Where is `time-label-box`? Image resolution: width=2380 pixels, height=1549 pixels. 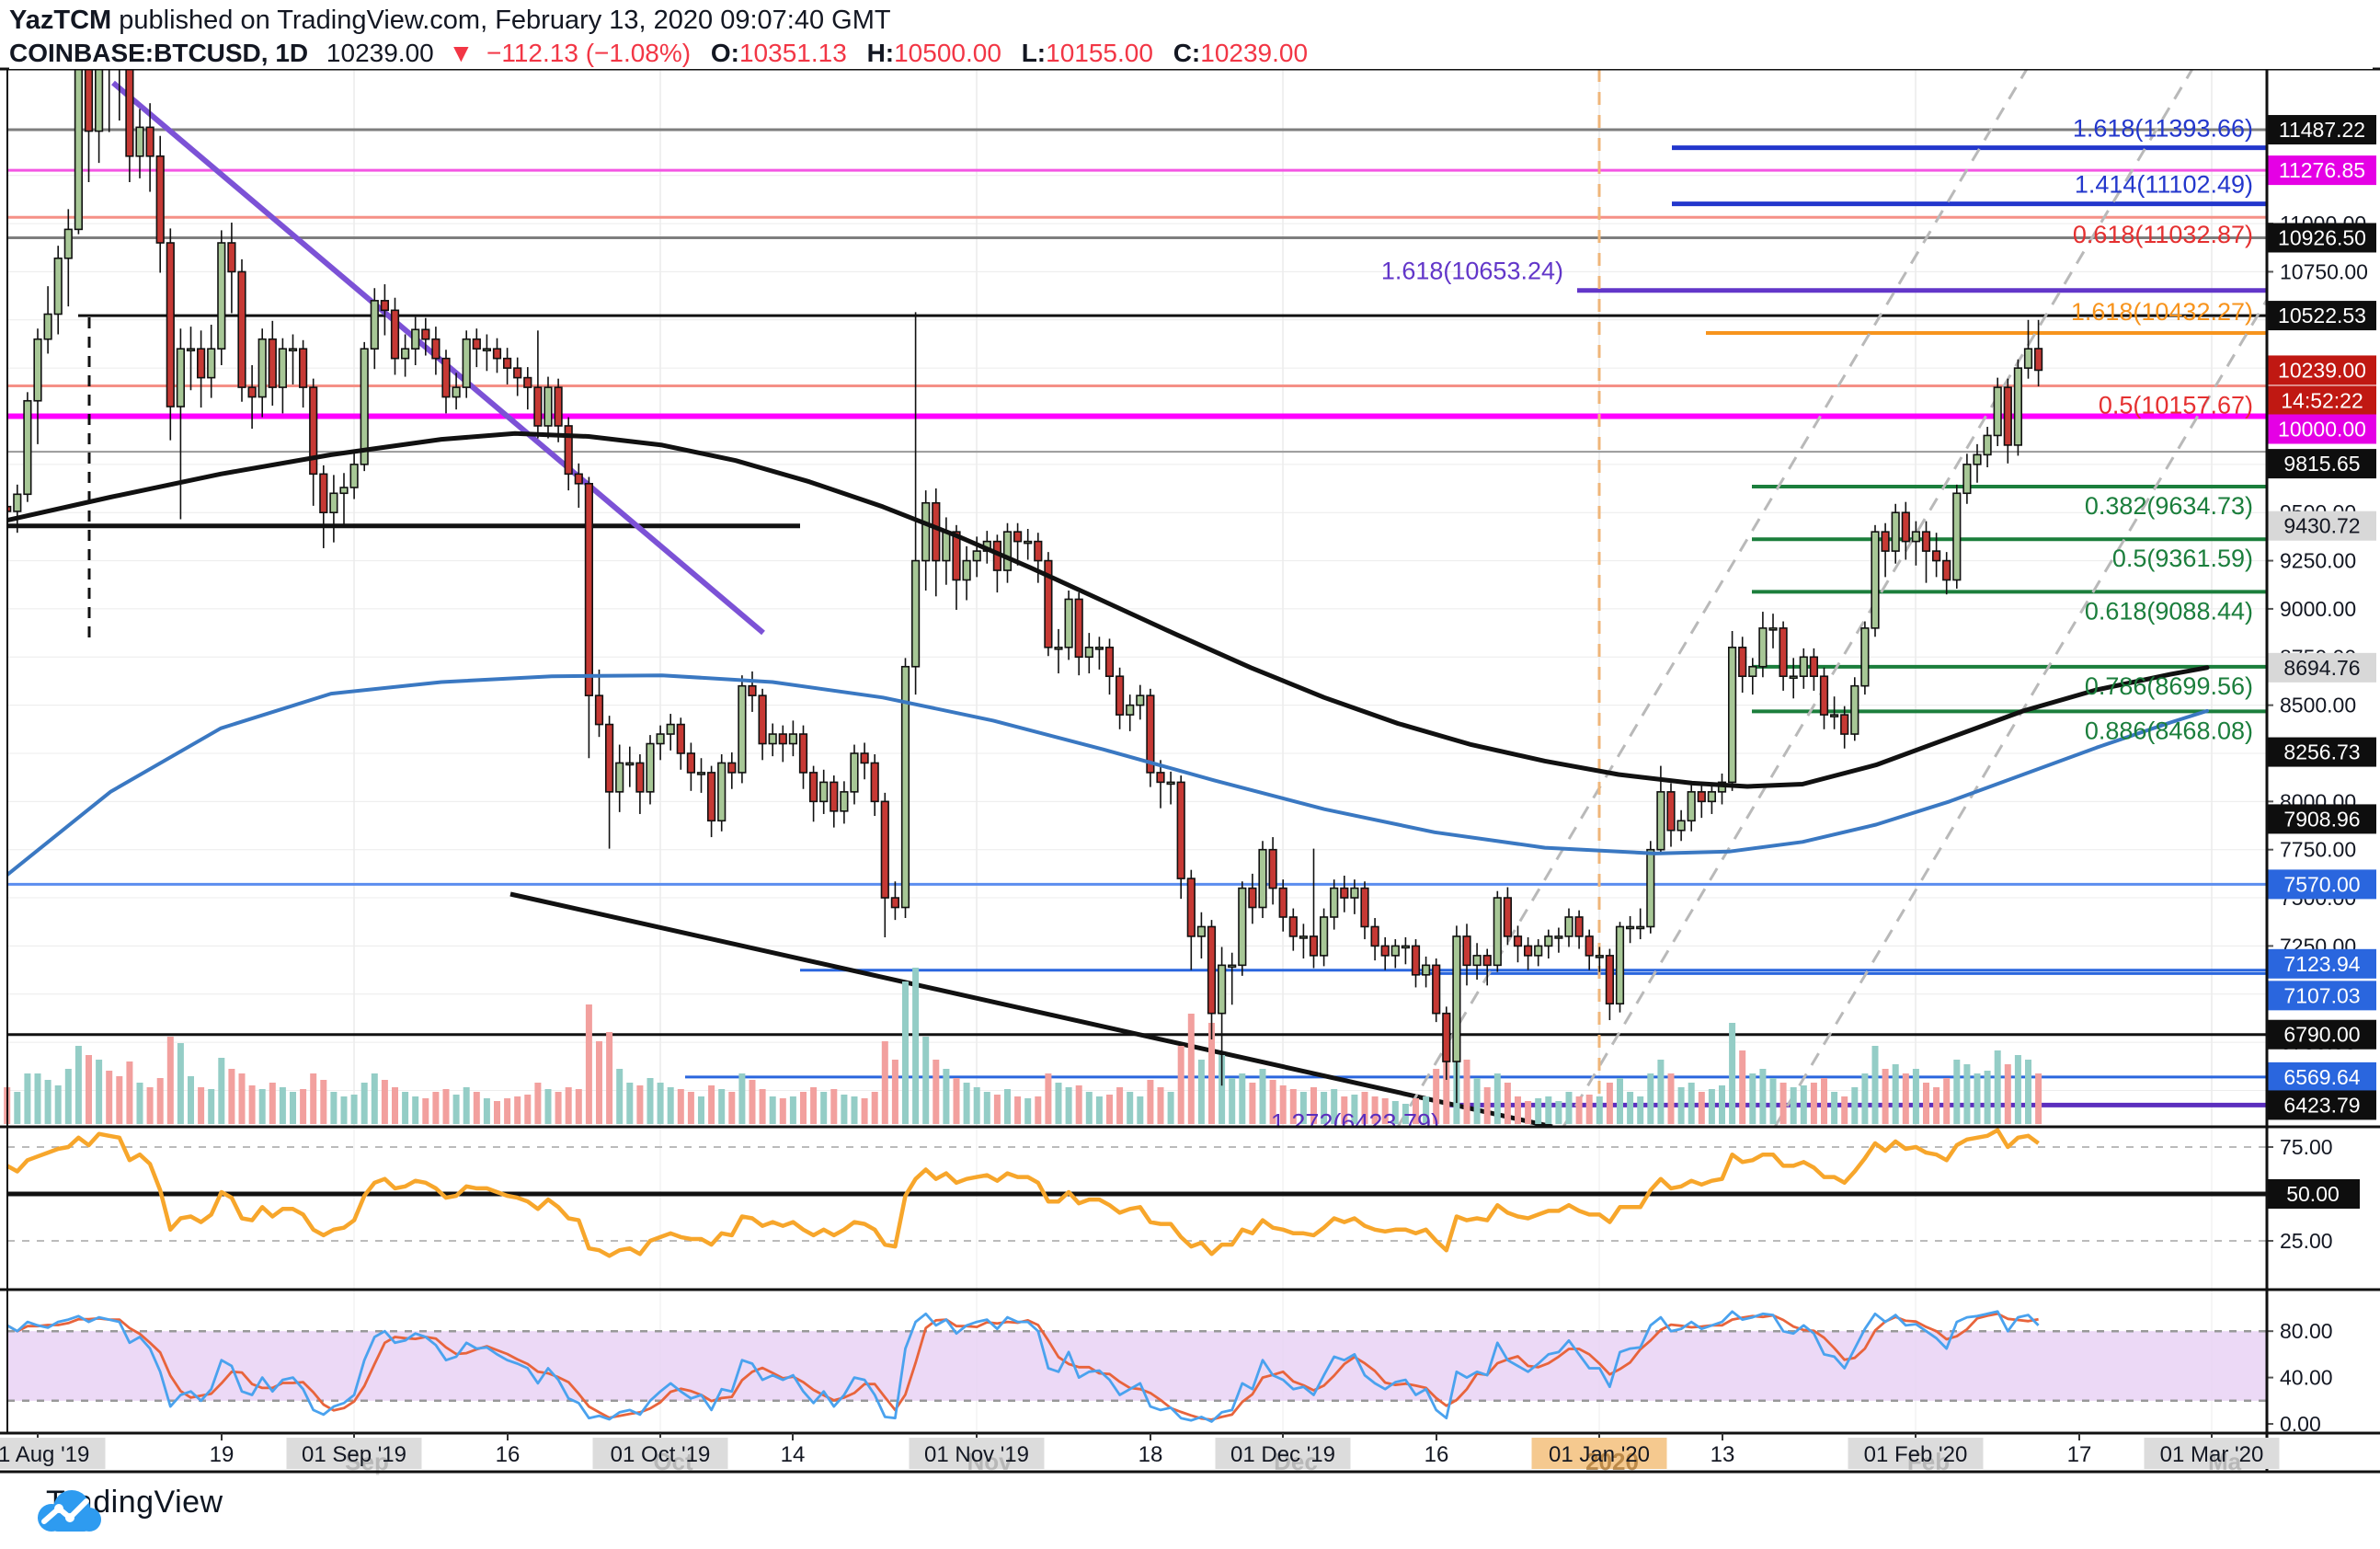
time-label-box is located at coordinates (1599, 1454).